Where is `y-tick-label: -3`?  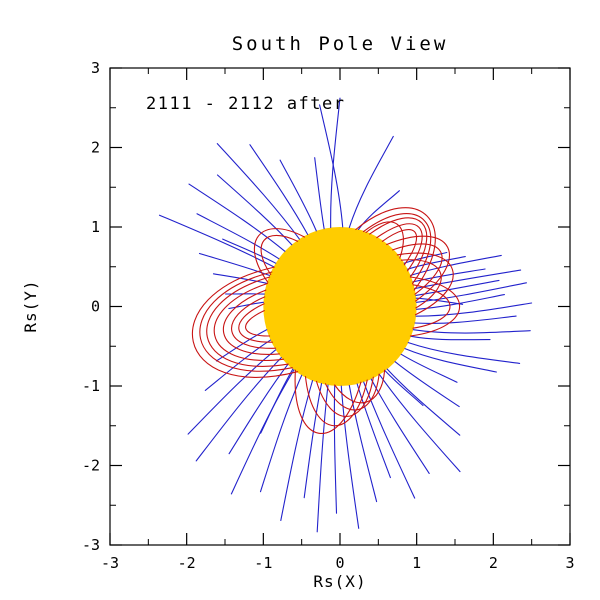
y-tick-label: -3 is located at coordinates (91, 545).